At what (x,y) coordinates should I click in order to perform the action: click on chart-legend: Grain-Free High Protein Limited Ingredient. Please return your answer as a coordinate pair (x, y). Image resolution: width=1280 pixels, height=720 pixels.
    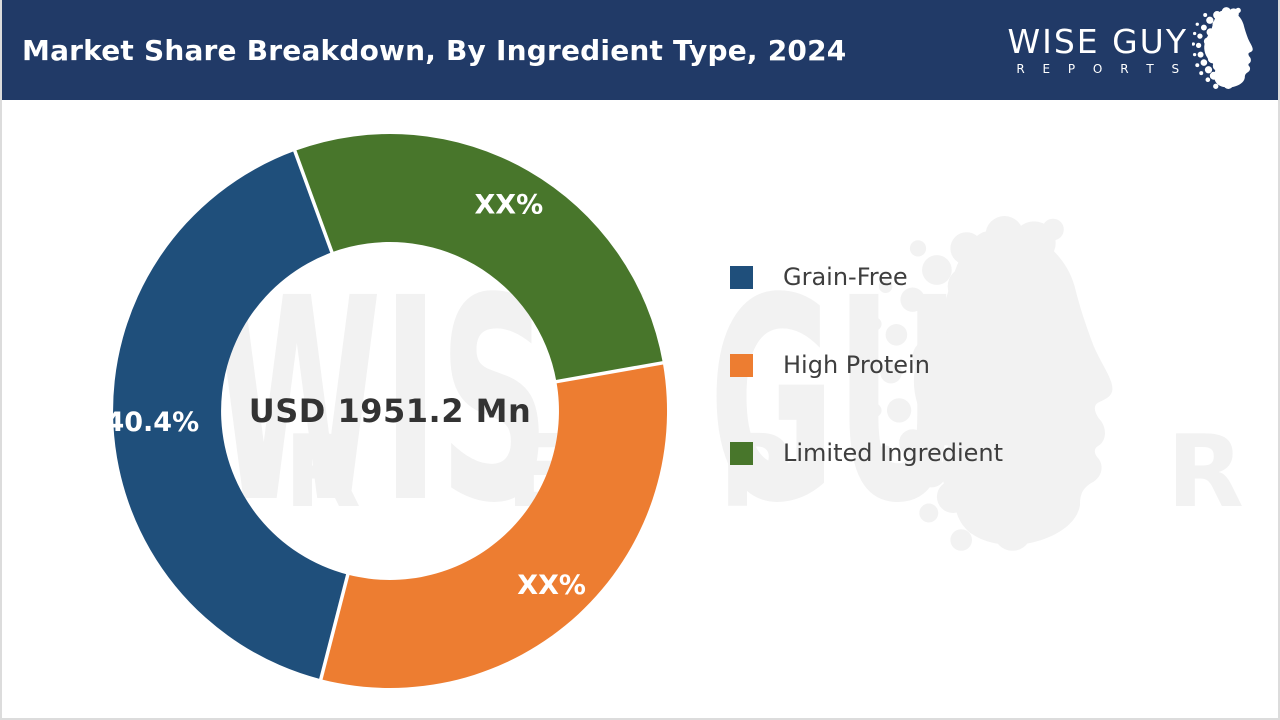
    Looking at the image, I should click on (866, 397).